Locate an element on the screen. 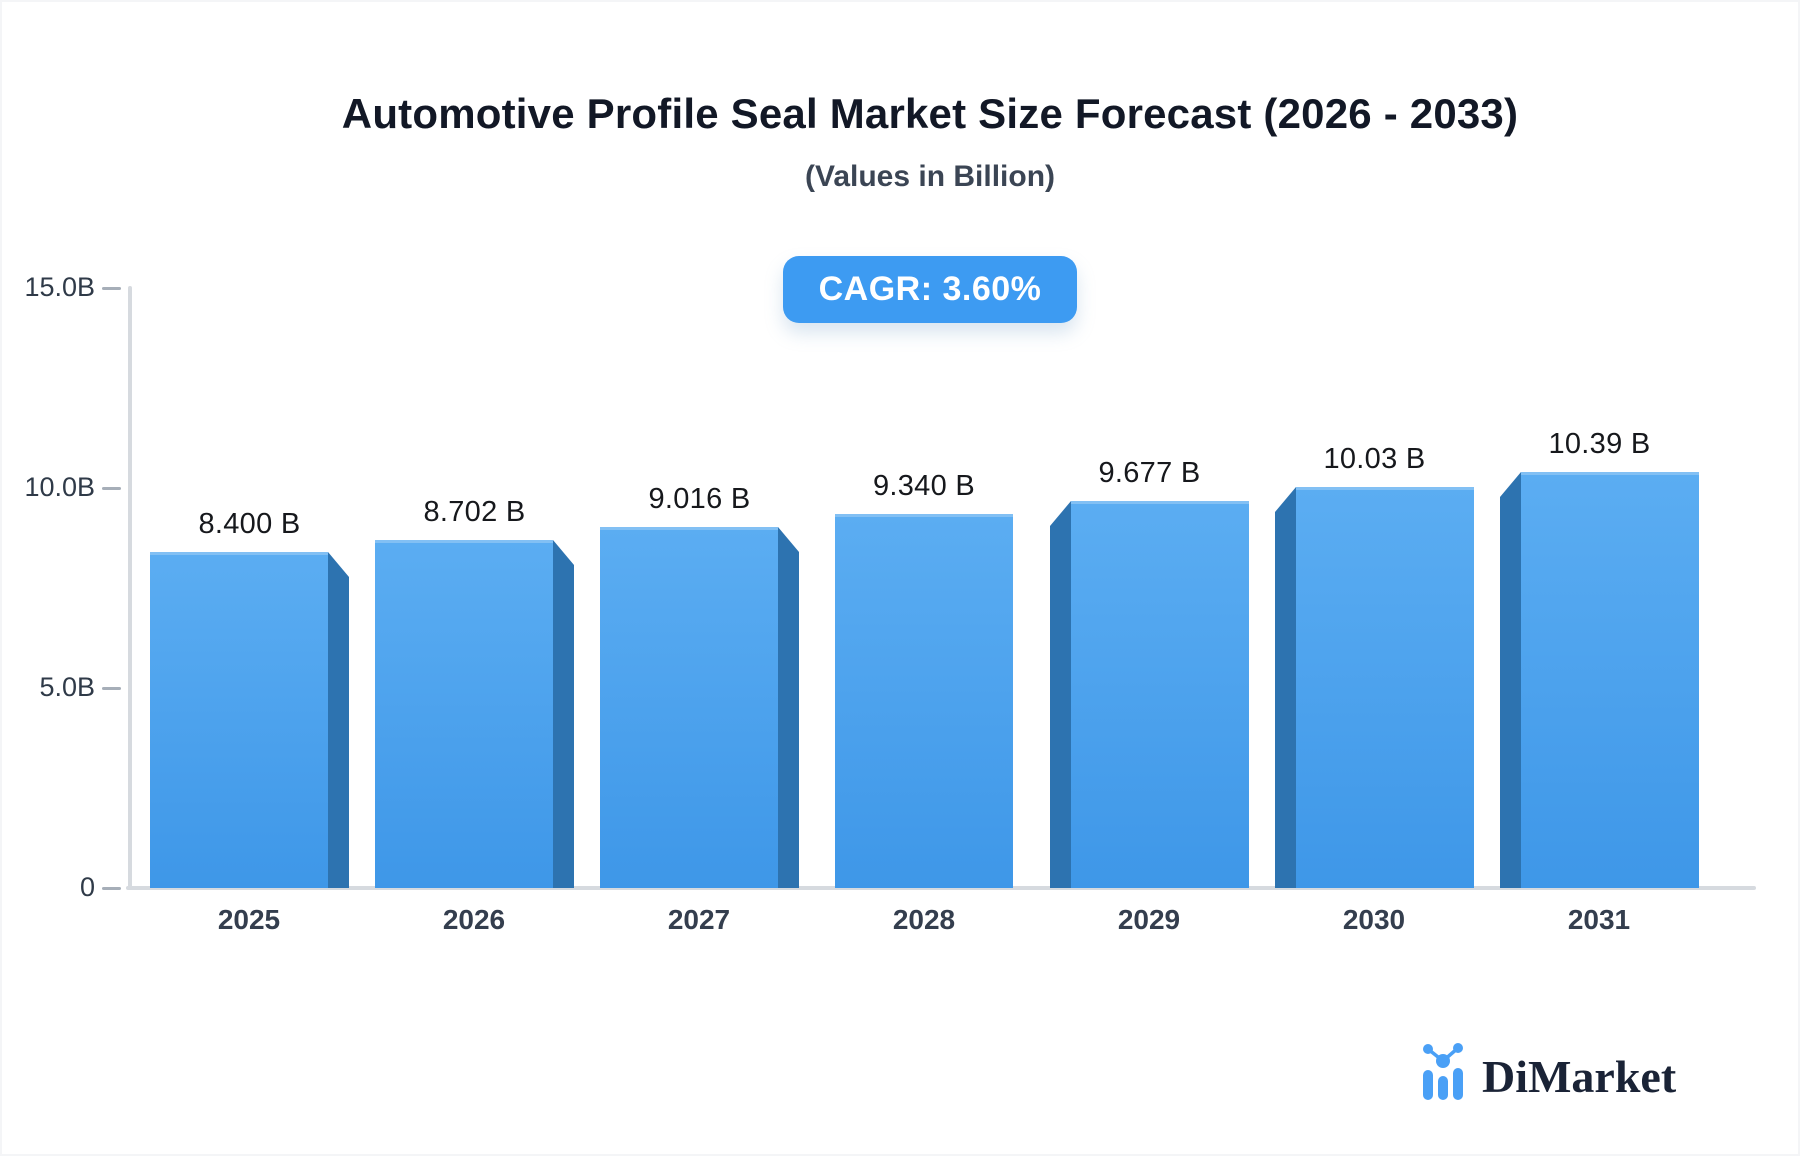 The height and width of the screenshot is (1156, 1800). bar-2031 is located at coordinates (1599, 680).